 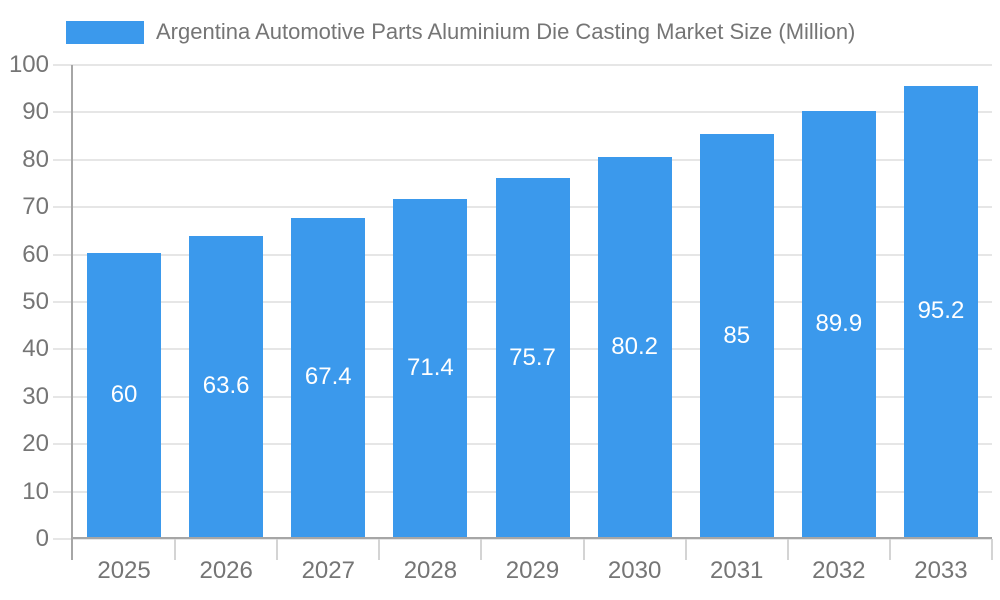 I want to click on y-axis-tick-label: 90, so click(x=35, y=112).